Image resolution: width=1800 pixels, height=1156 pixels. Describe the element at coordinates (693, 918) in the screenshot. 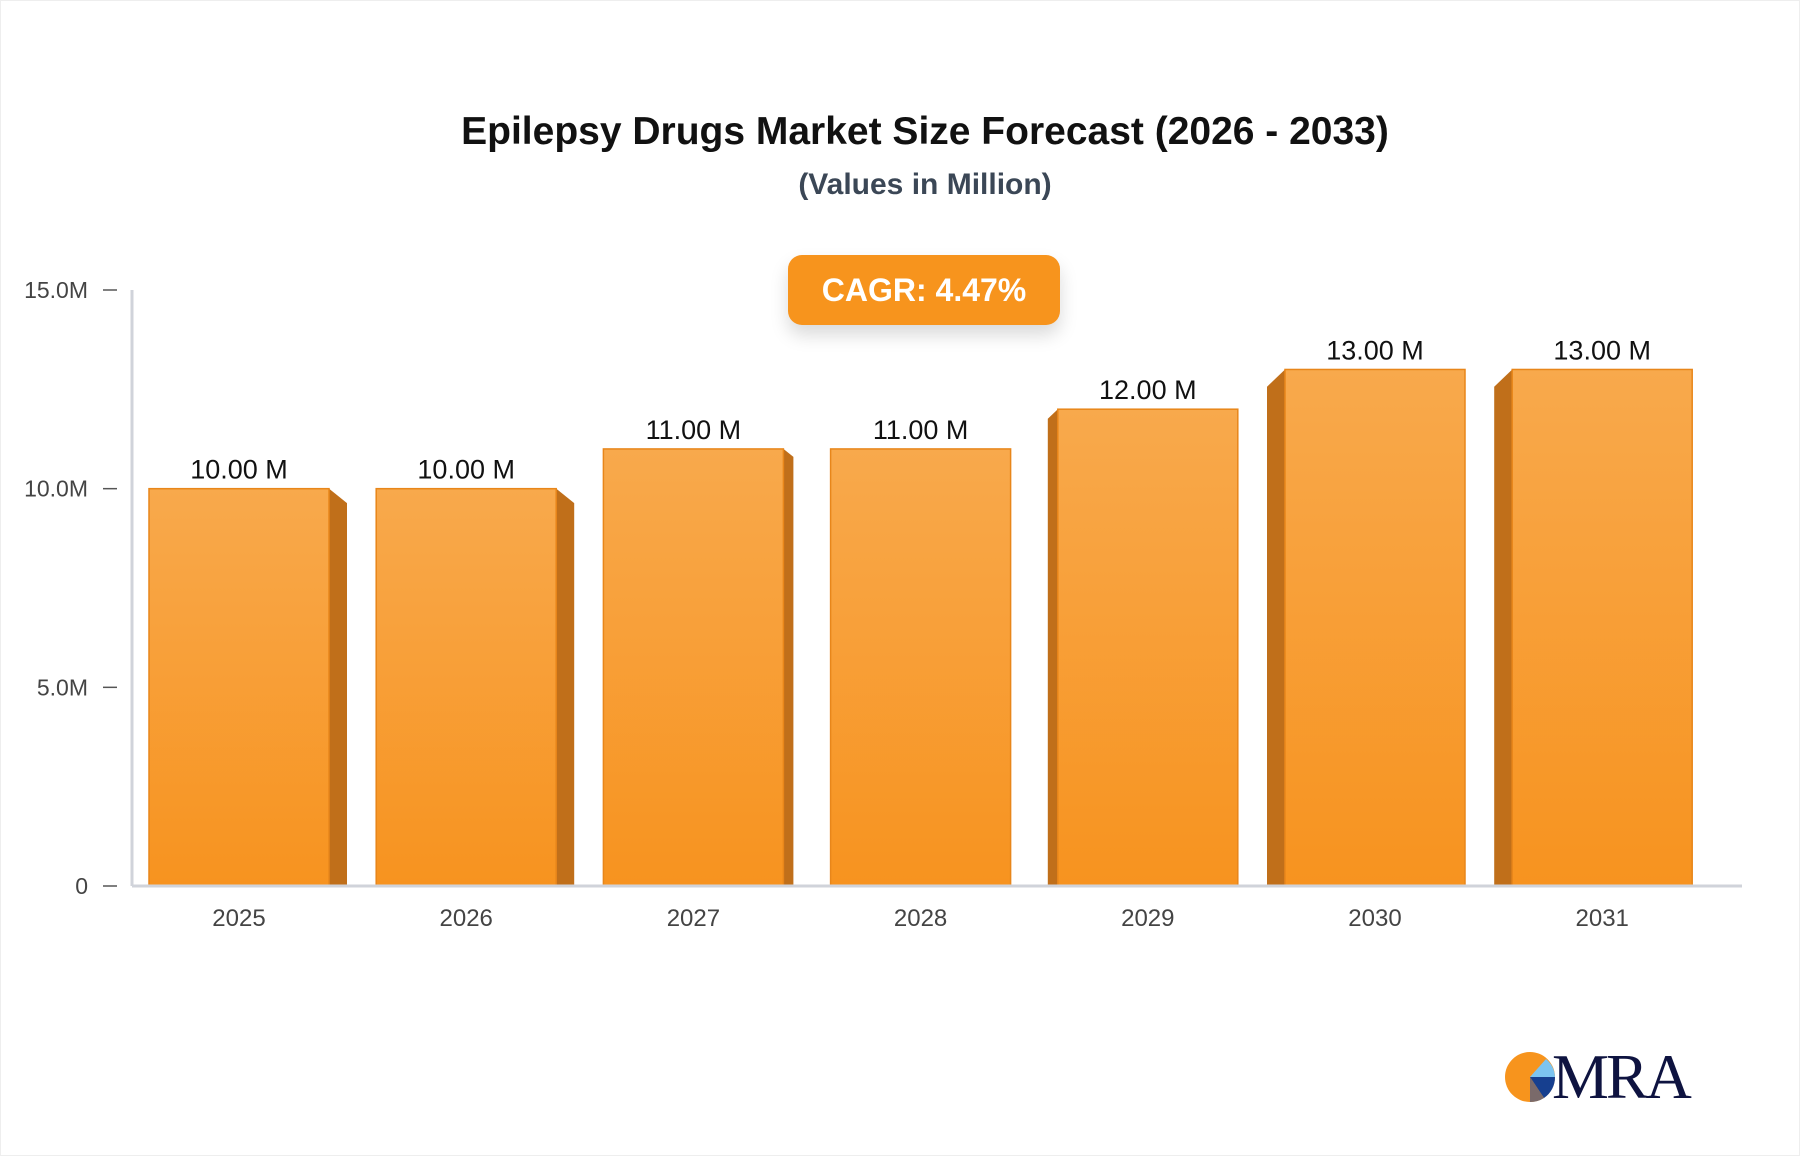

I see `x-tick-label: 2027` at that location.